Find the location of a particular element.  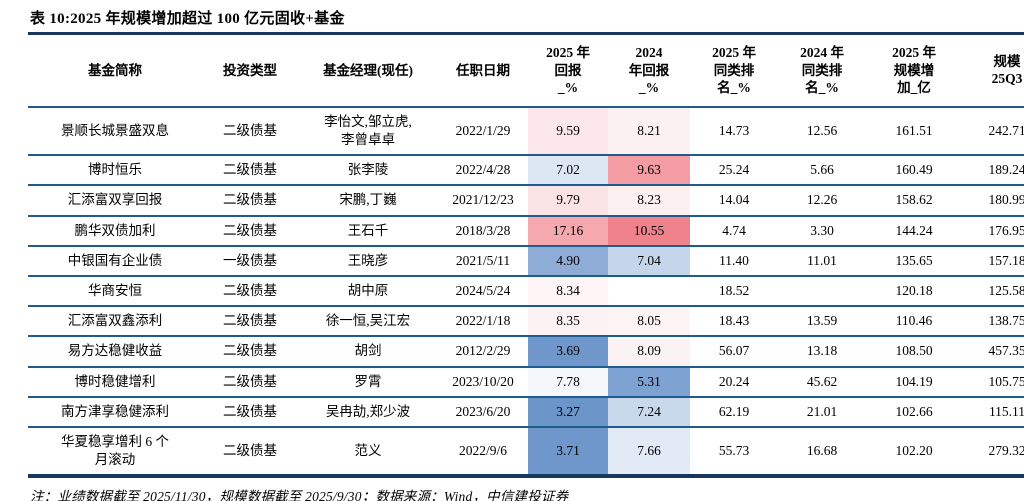

cell-fund-name: 易方达稳健收益 is located at coordinates (115, 352).